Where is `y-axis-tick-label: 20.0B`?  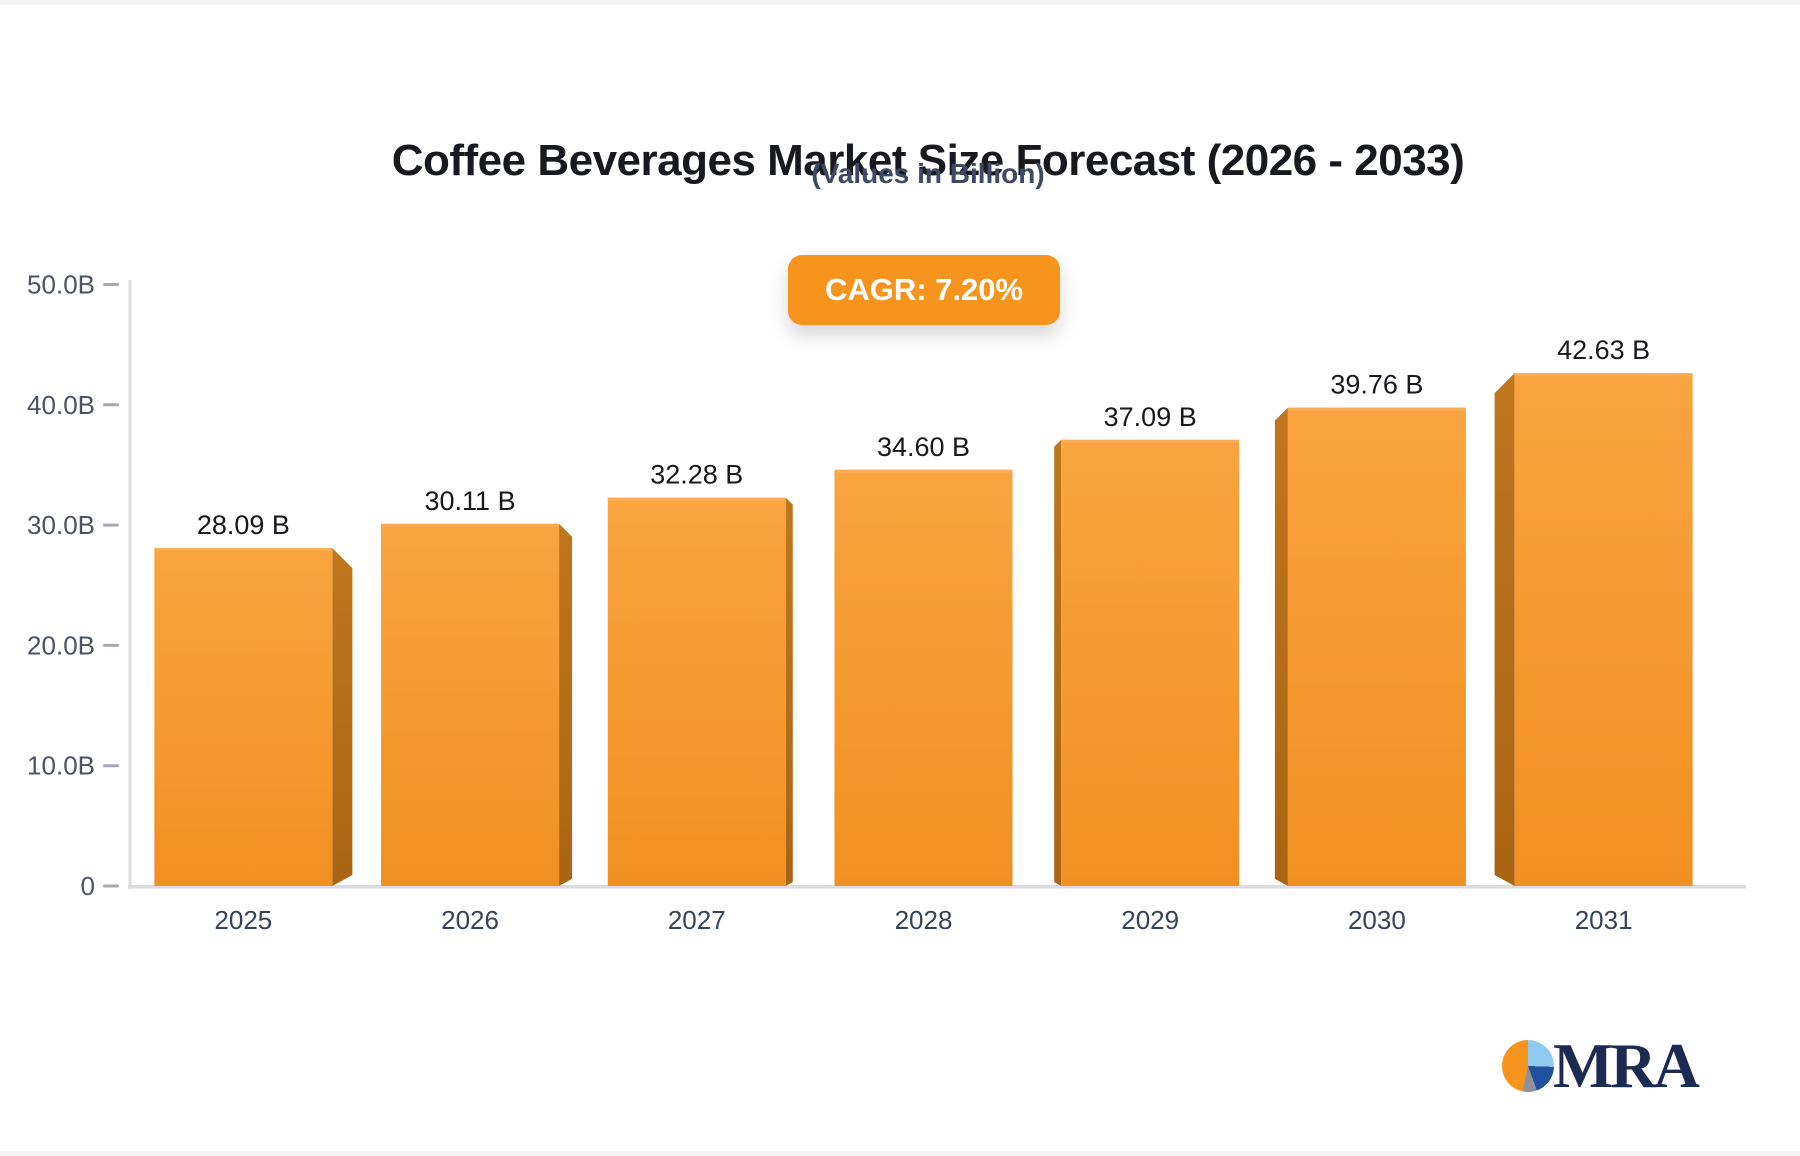
y-axis-tick-label: 20.0B is located at coordinates (61, 645).